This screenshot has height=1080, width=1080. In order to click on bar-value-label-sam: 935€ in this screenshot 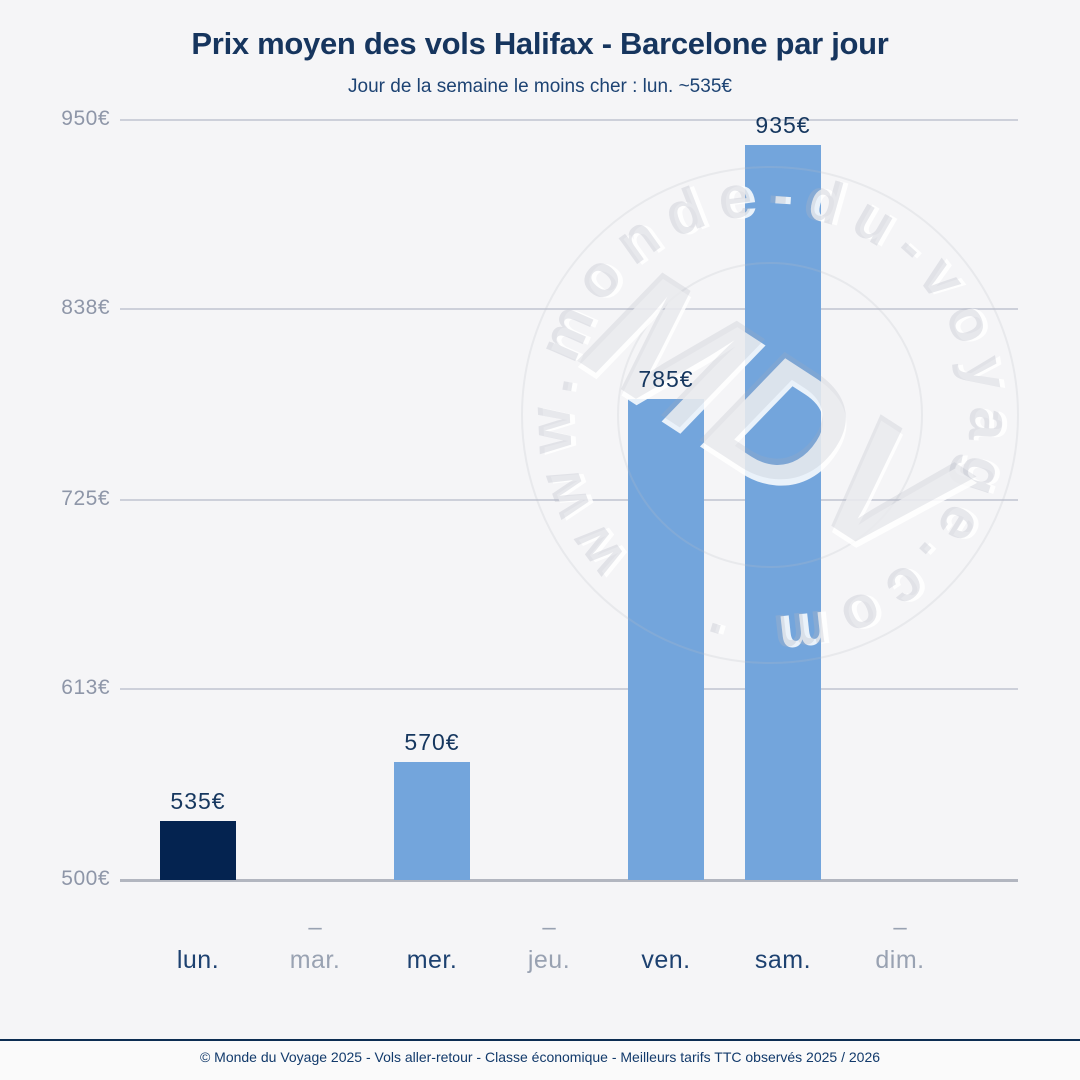, I will do `click(783, 125)`.